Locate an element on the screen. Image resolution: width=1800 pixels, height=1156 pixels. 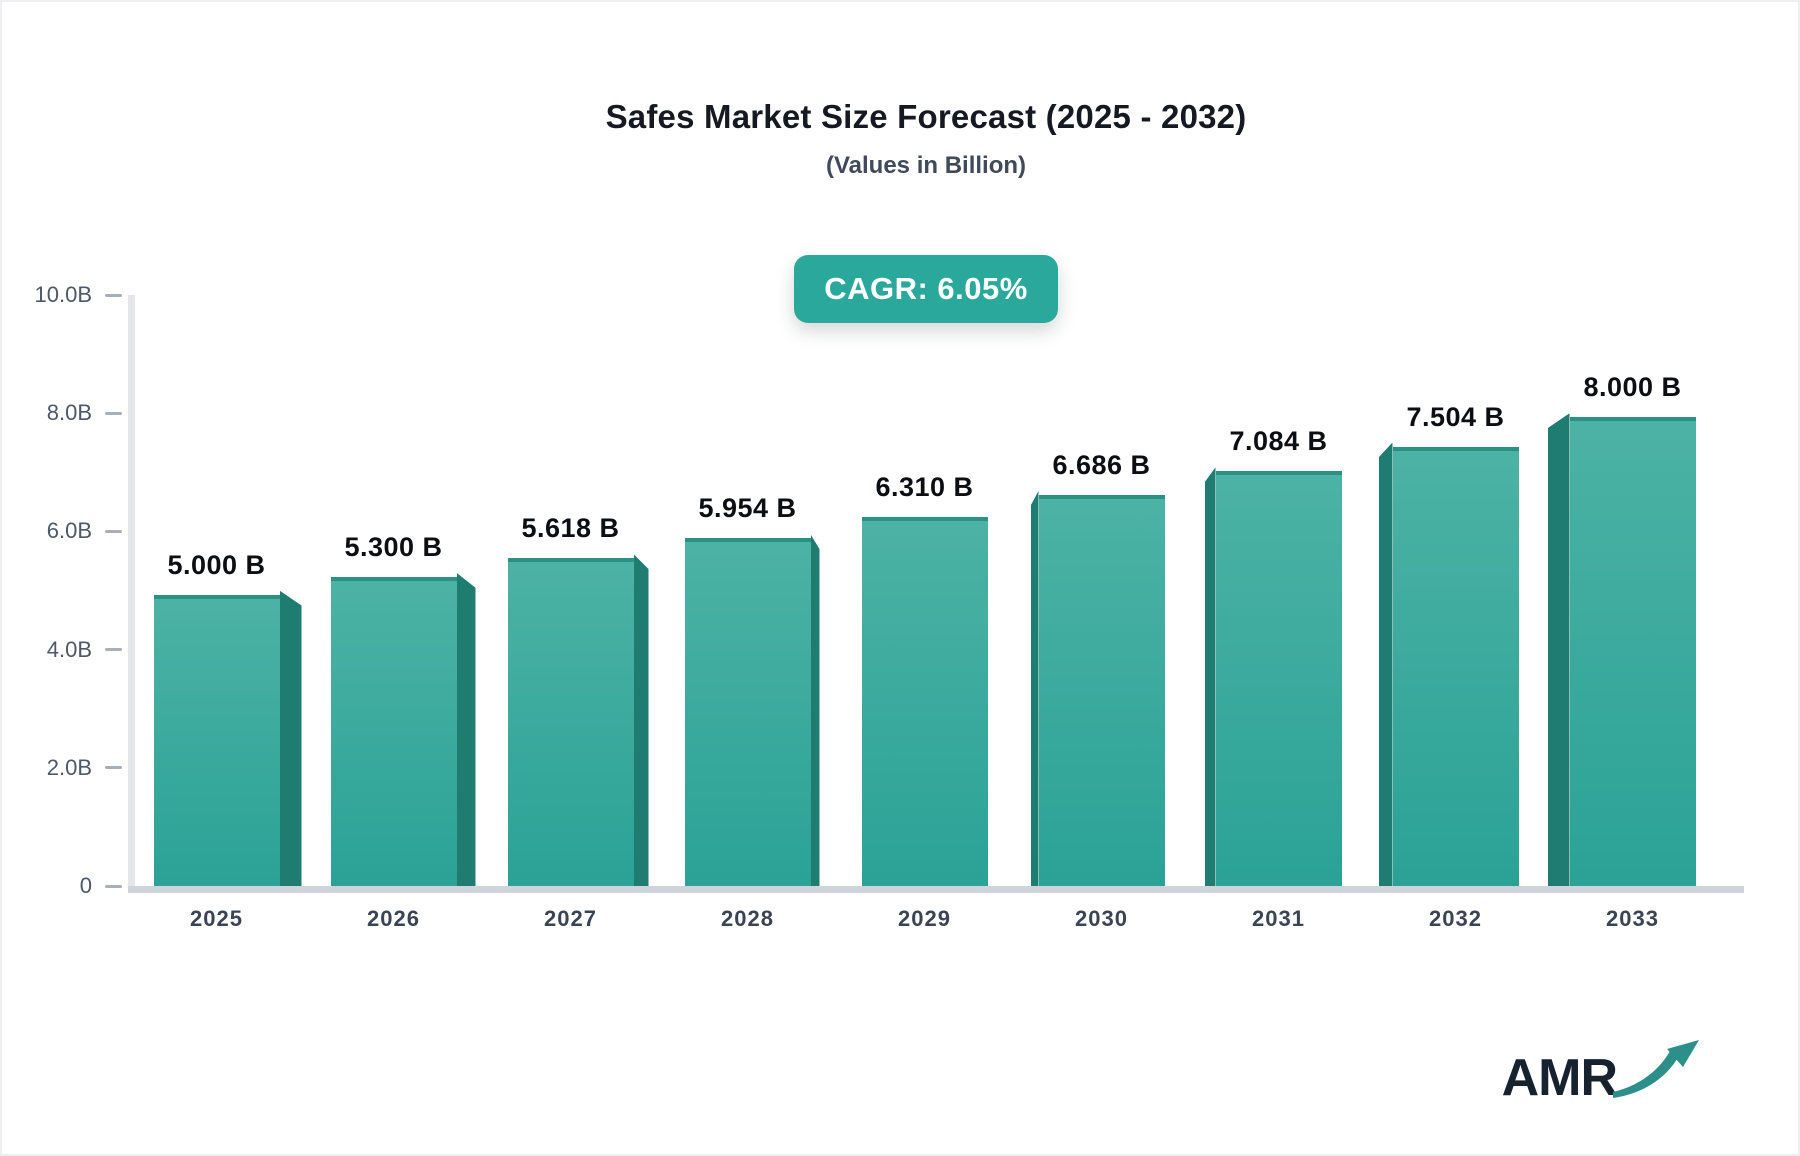
x-axis-label: 2028 is located at coordinates (747, 918).